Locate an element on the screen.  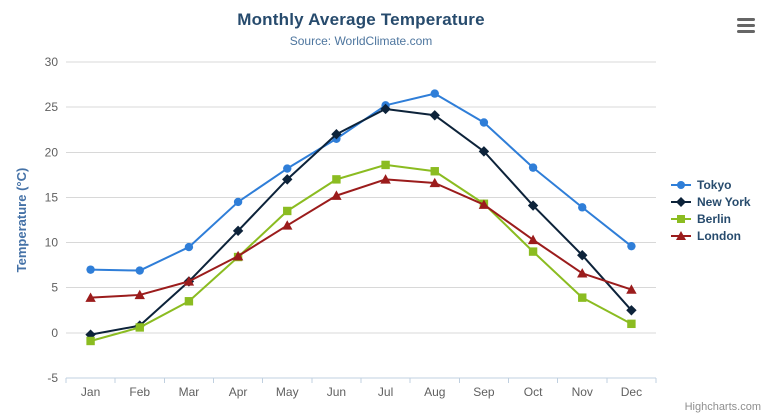
x-axis-label: Jun is located at coordinates (336, 392).